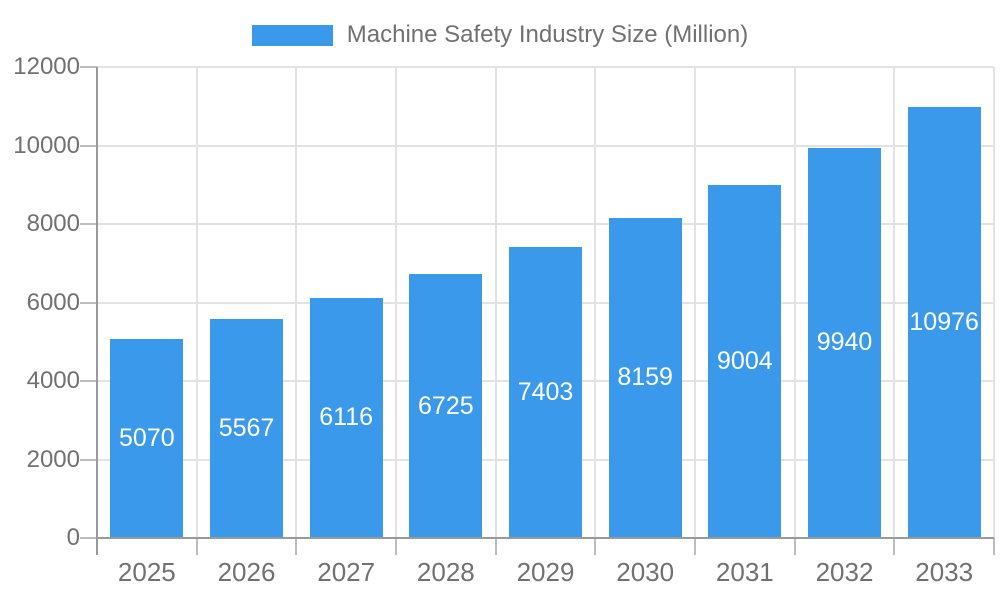  I want to click on y-tick-label: 2000, so click(53, 459).